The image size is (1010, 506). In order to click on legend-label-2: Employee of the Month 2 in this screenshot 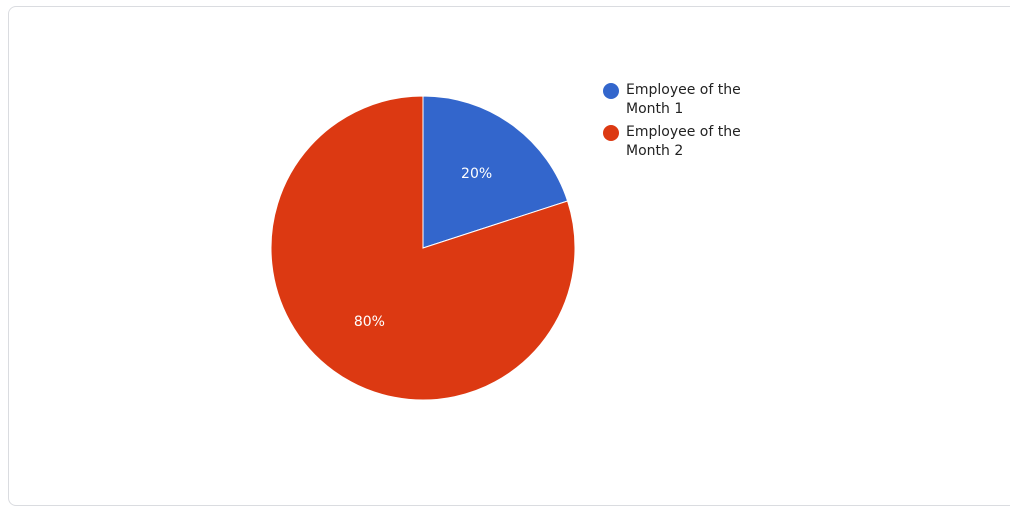, I will do `click(683, 141)`.